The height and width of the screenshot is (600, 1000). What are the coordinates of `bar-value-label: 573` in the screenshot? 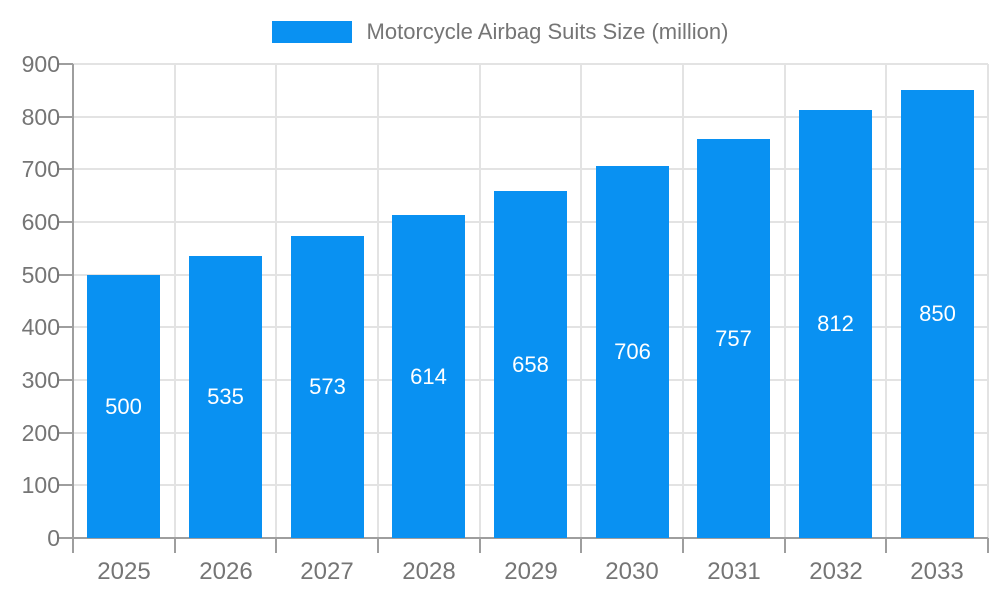 It's located at (327, 386).